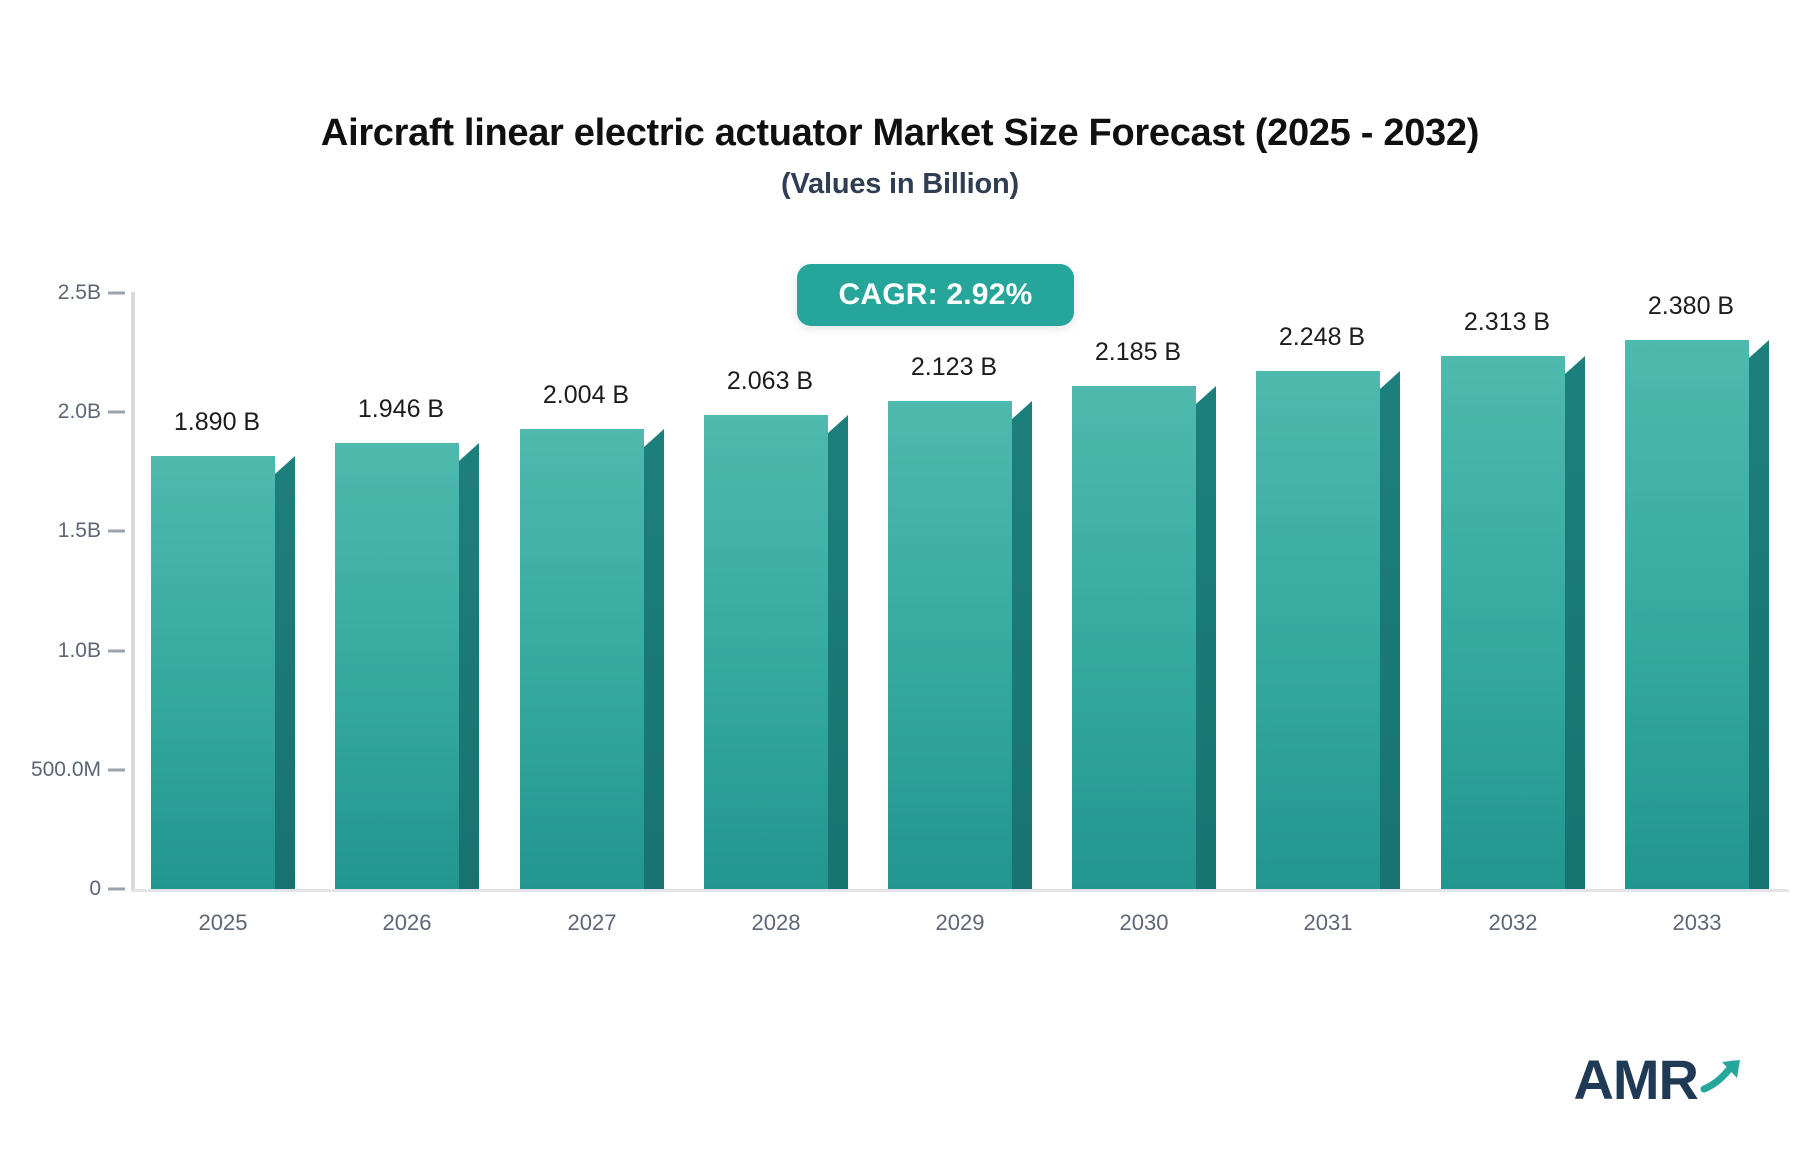 The width and height of the screenshot is (1800, 1156). I want to click on x-axis-tick-label: 2028, so click(776, 922).